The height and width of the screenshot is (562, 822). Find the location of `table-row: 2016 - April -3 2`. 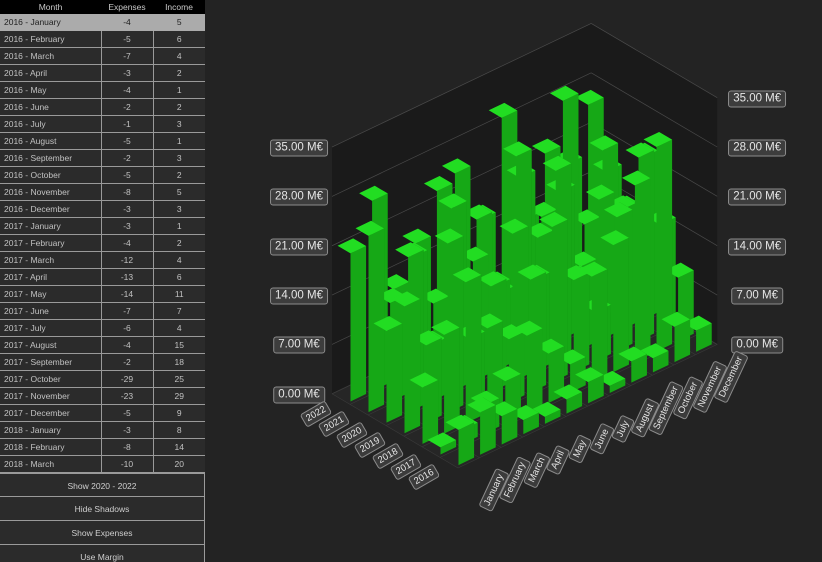

table-row: 2016 - April -3 2 is located at coordinates (102, 73).